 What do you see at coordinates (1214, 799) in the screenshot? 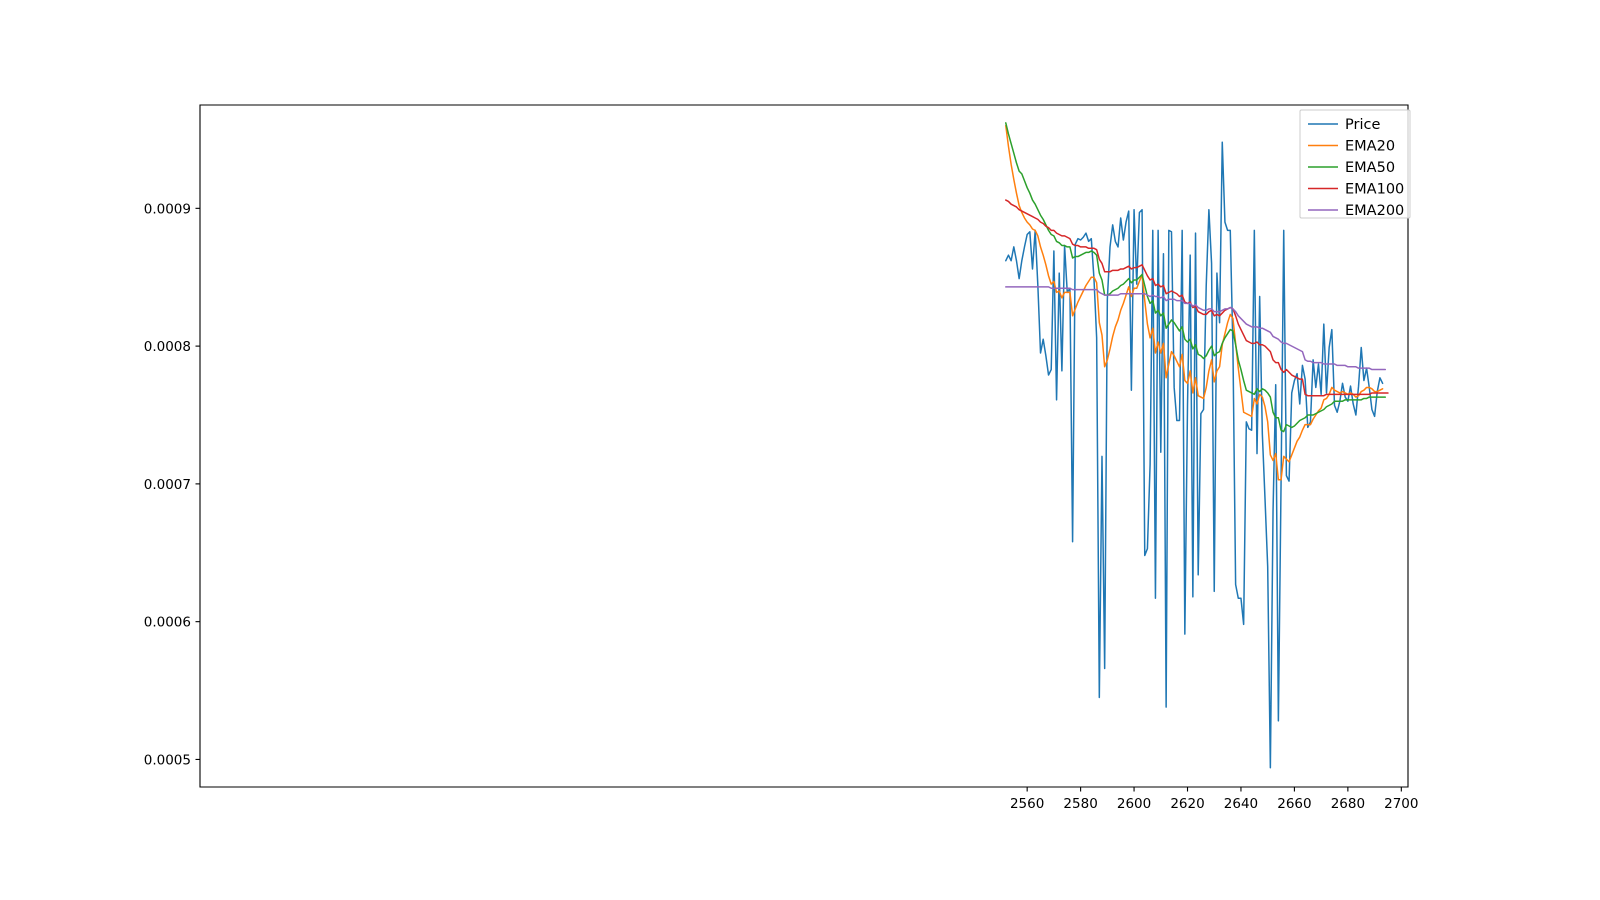
I see `x-axis-ticks: 2560 2580 2600 2620 2640 2660 2680 2700` at bounding box center [1214, 799].